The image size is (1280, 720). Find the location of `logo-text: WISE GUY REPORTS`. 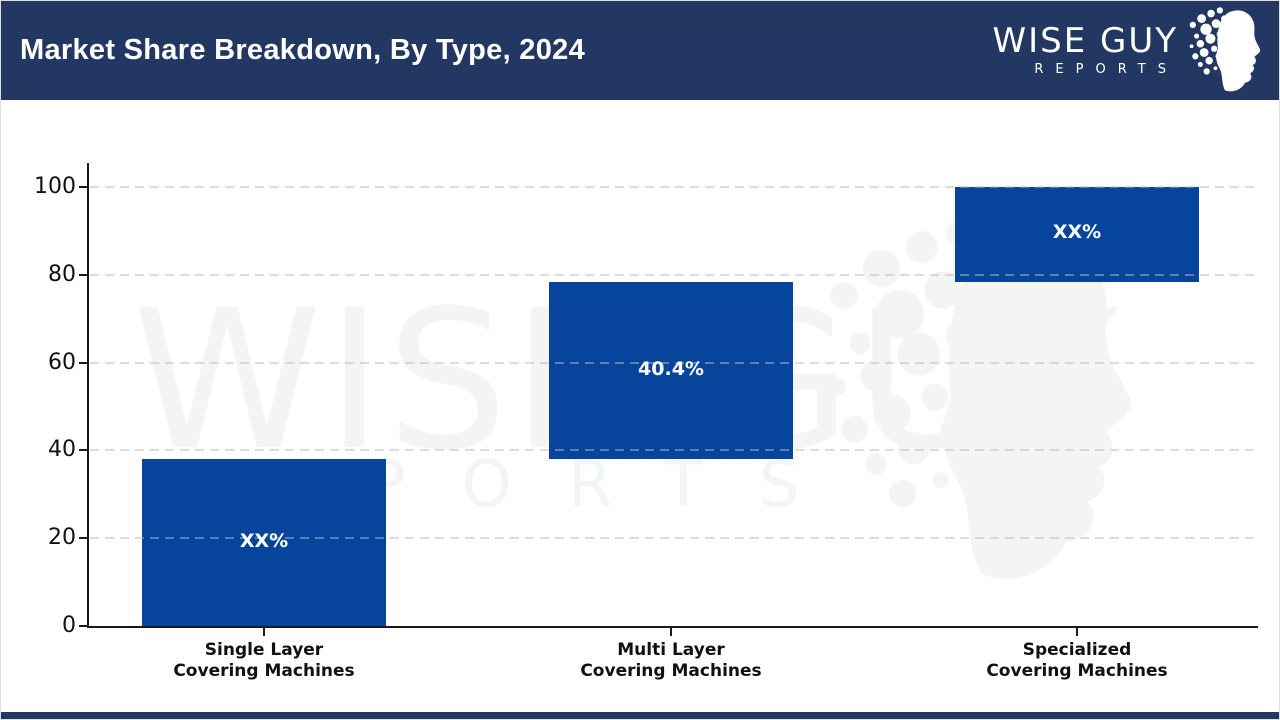

logo-text: WISE GUY REPORTS is located at coordinates (1085, 50).